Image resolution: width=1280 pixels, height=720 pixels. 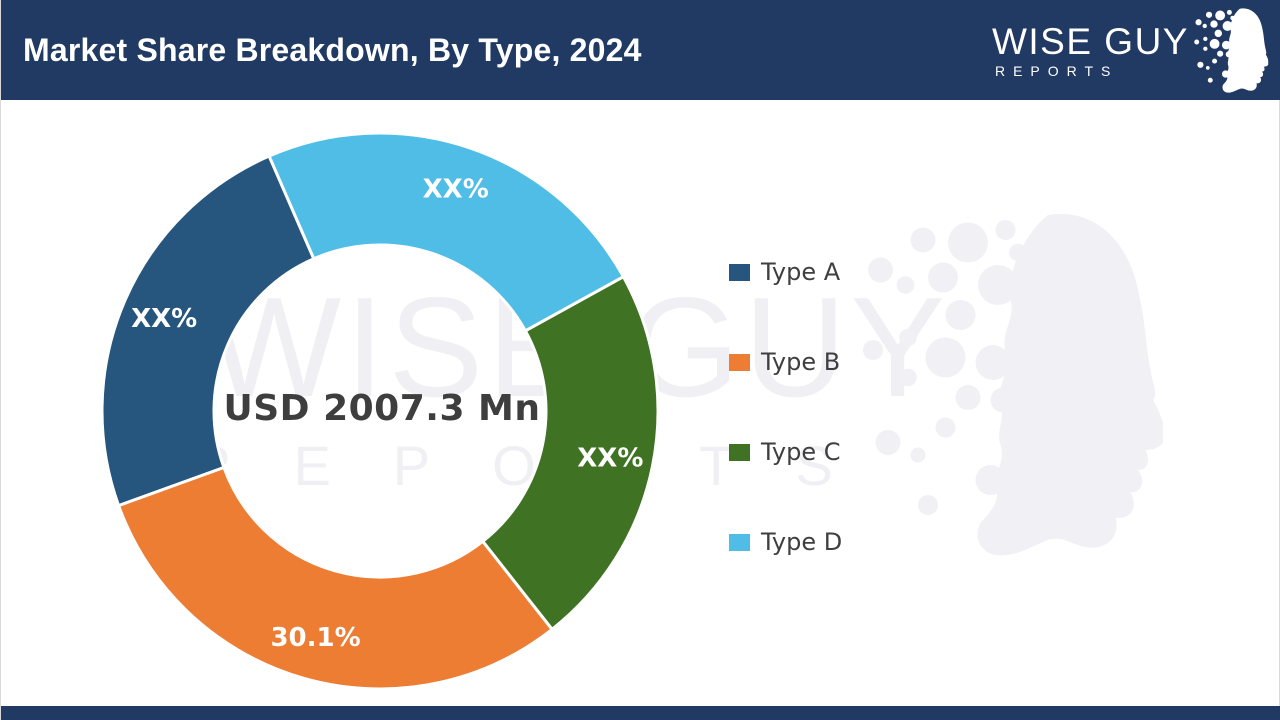 I want to click on donut-slice-type-a, so click(x=208, y=331).